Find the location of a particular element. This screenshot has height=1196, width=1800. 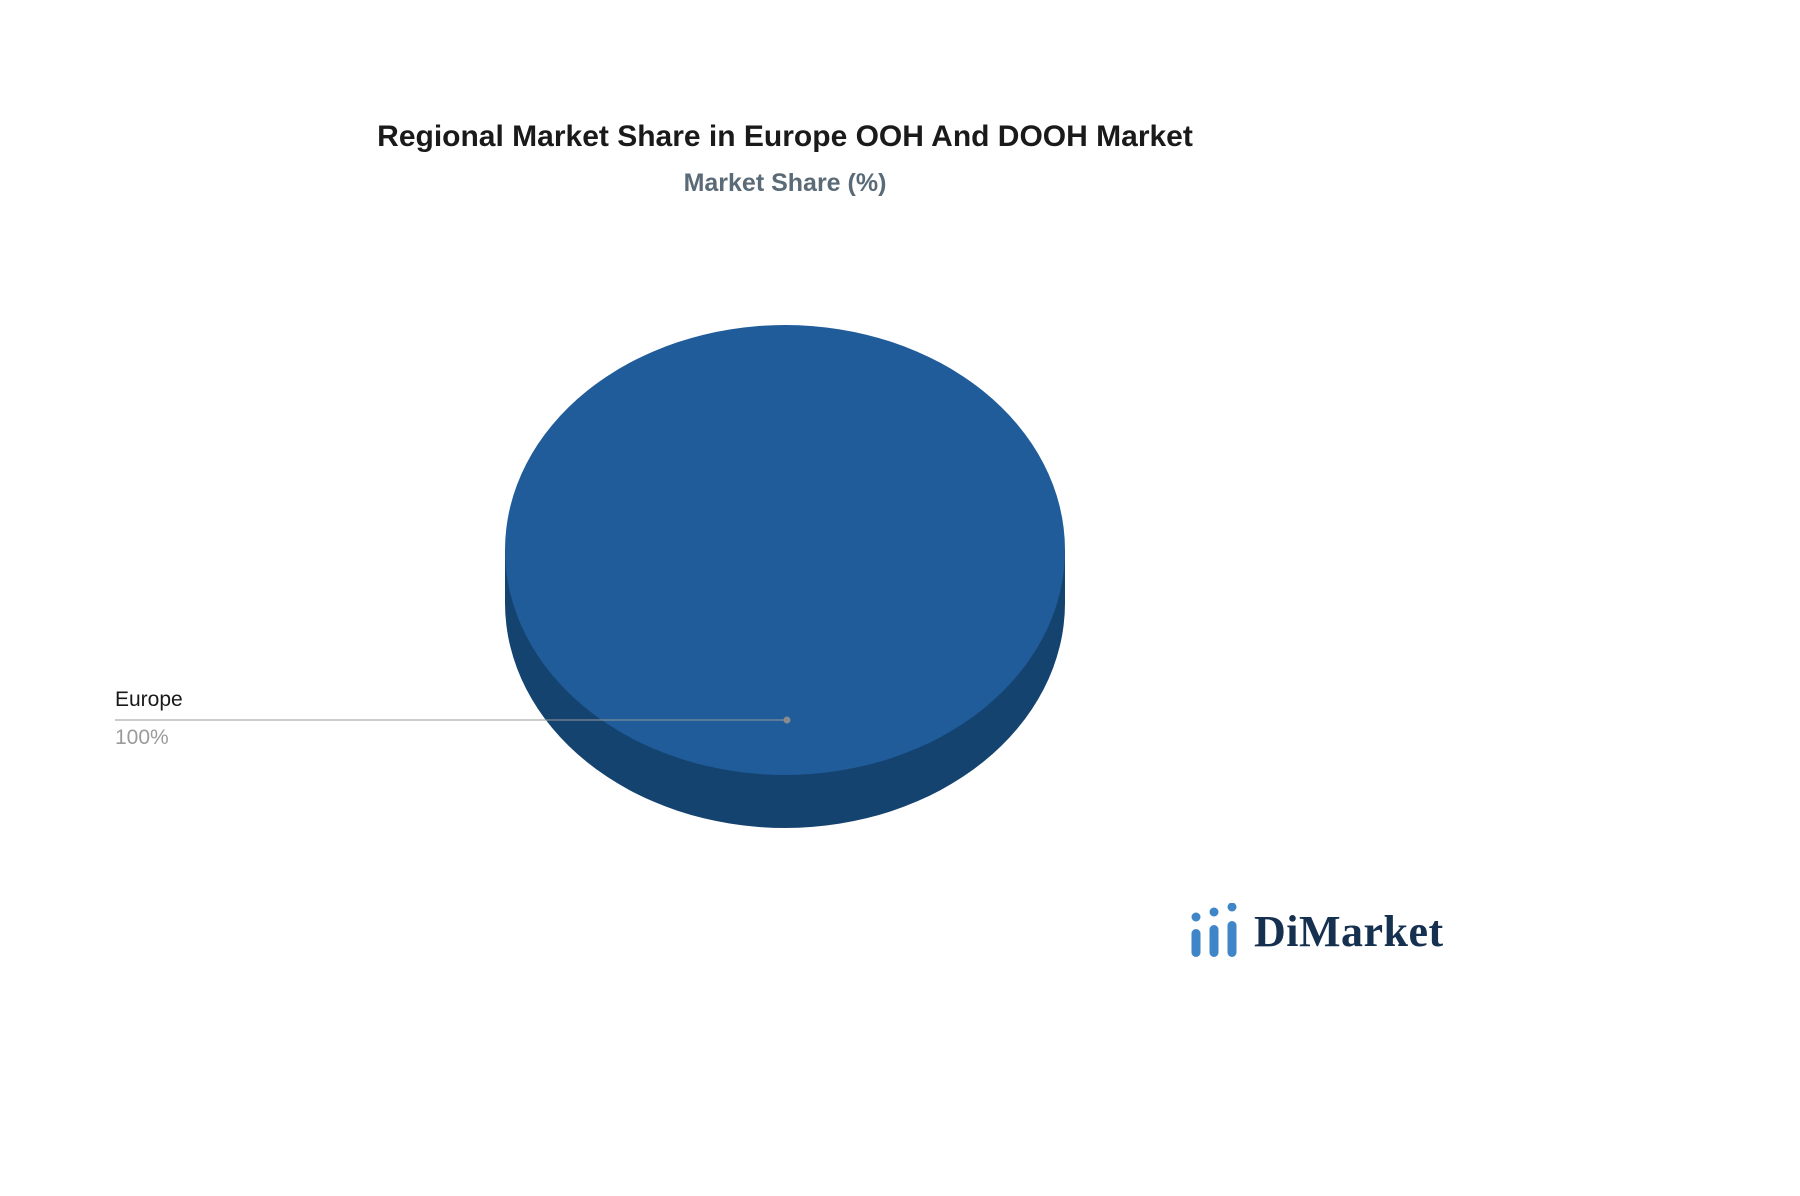

slice-label-europe: Europe is located at coordinates (149, 699).